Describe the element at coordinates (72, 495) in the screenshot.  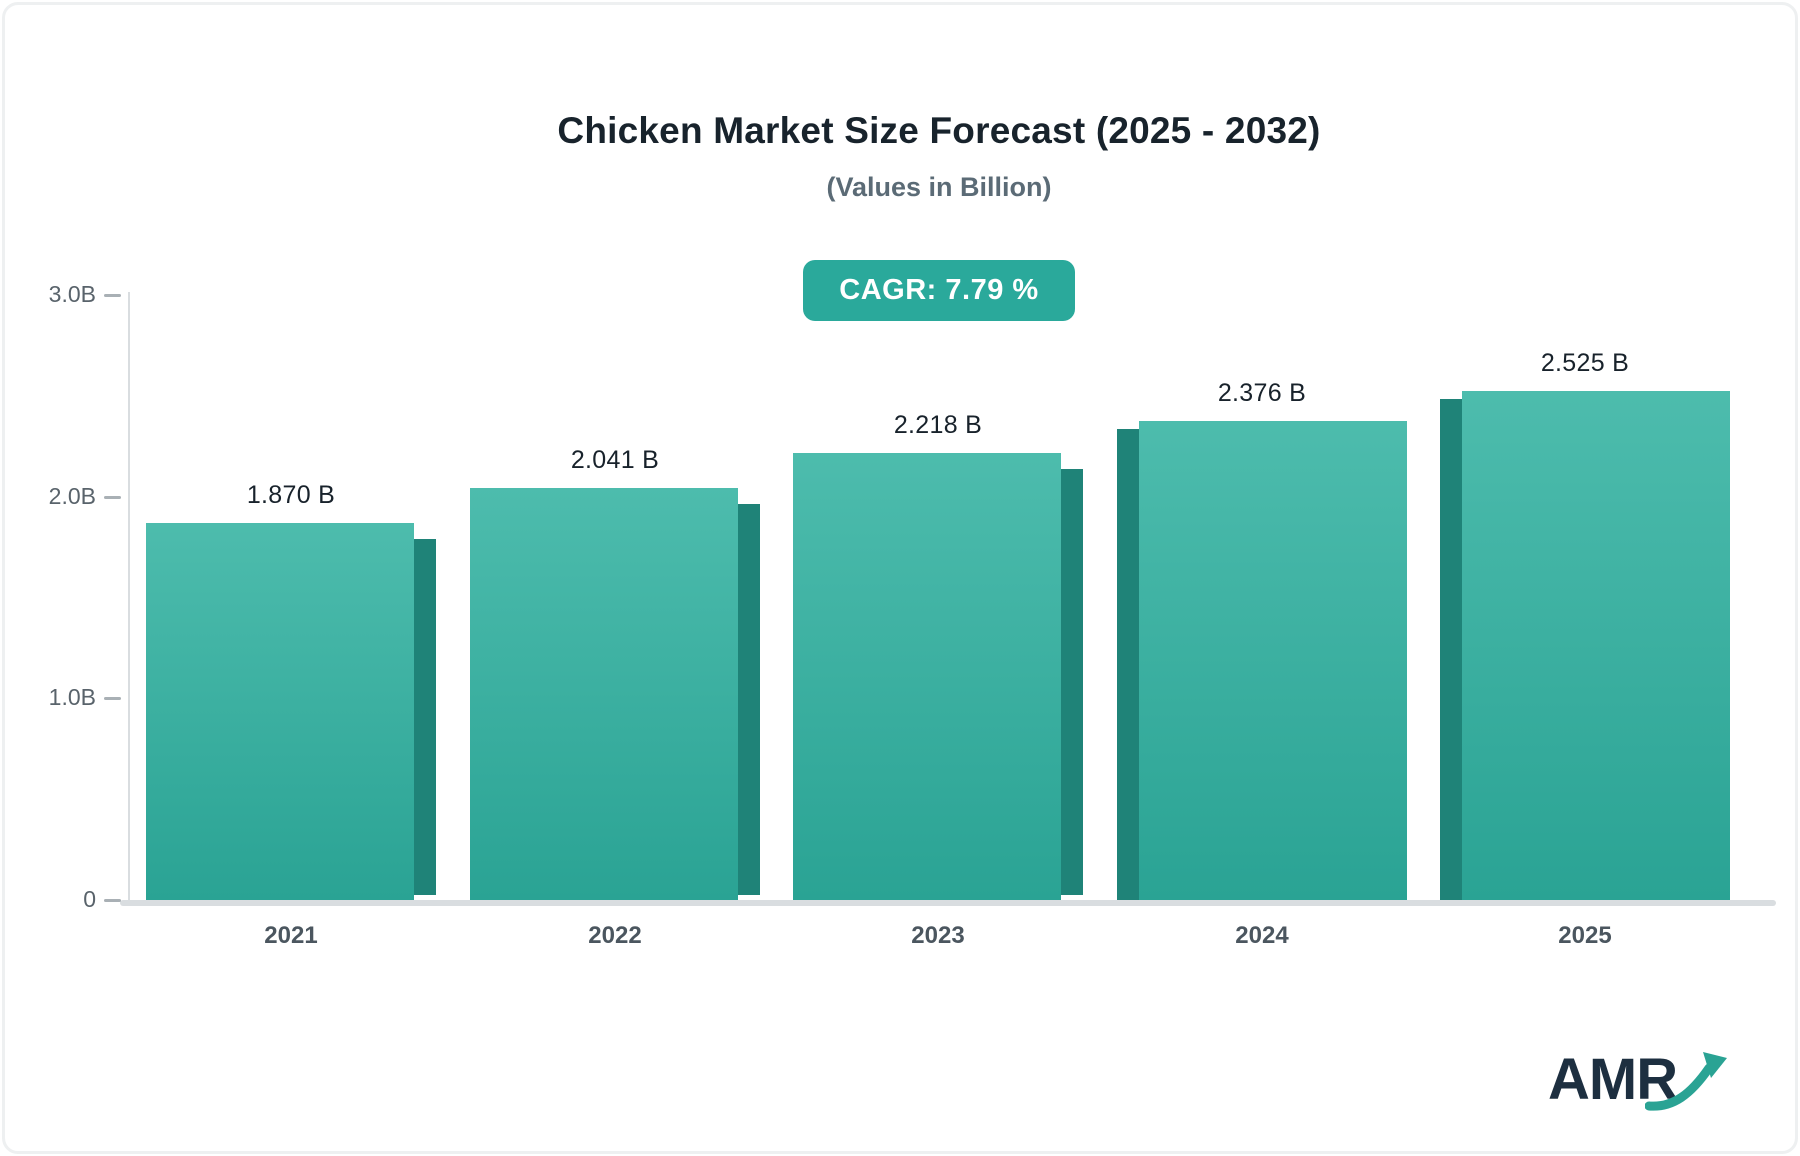
I see `y-tick-label: 2.0B` at that location.